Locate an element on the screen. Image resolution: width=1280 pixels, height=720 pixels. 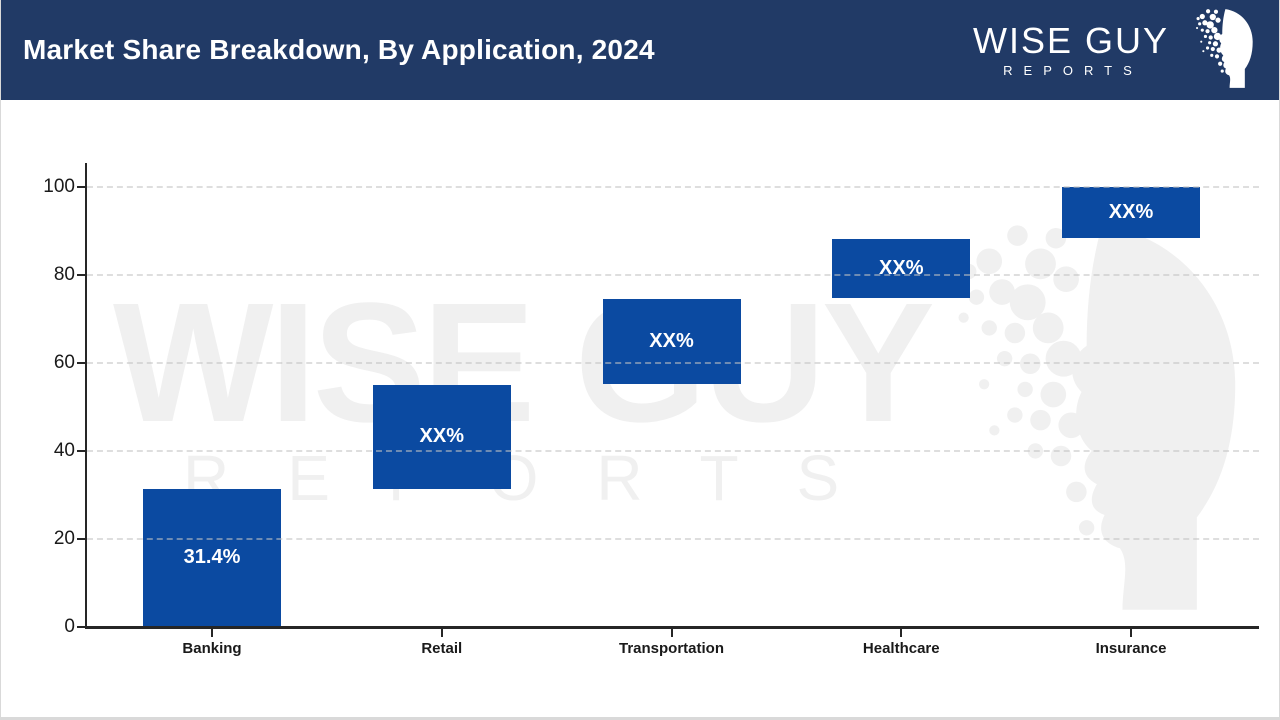
bar-retail: XX% is located at coordinates (441, 437).